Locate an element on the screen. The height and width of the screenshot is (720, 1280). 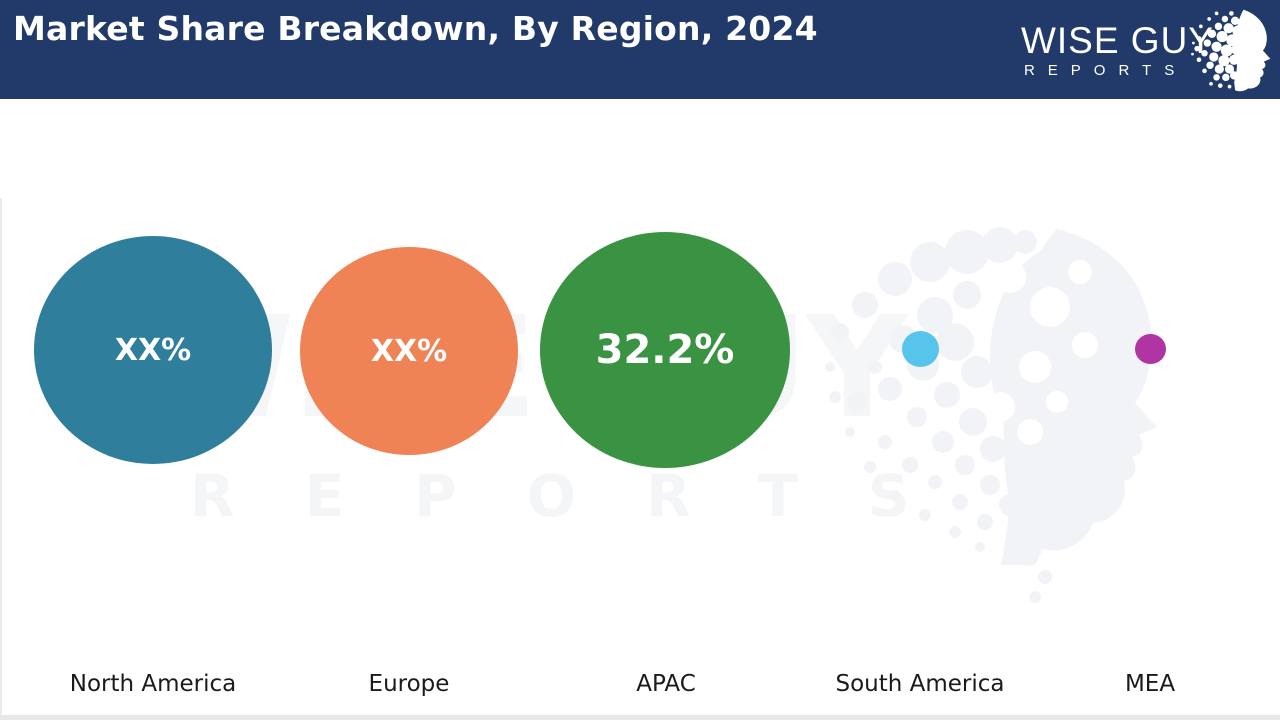
bubble-europe: XX% is located at coordinates (409, 351).